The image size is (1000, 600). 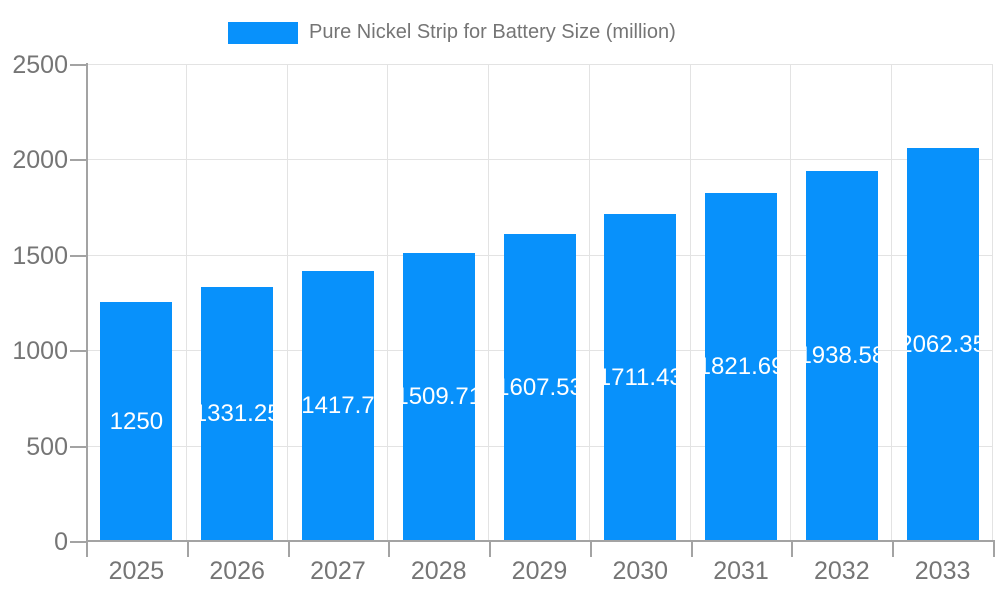 I want to click on x-axis-label: 2029, so click(x=539, y=571).